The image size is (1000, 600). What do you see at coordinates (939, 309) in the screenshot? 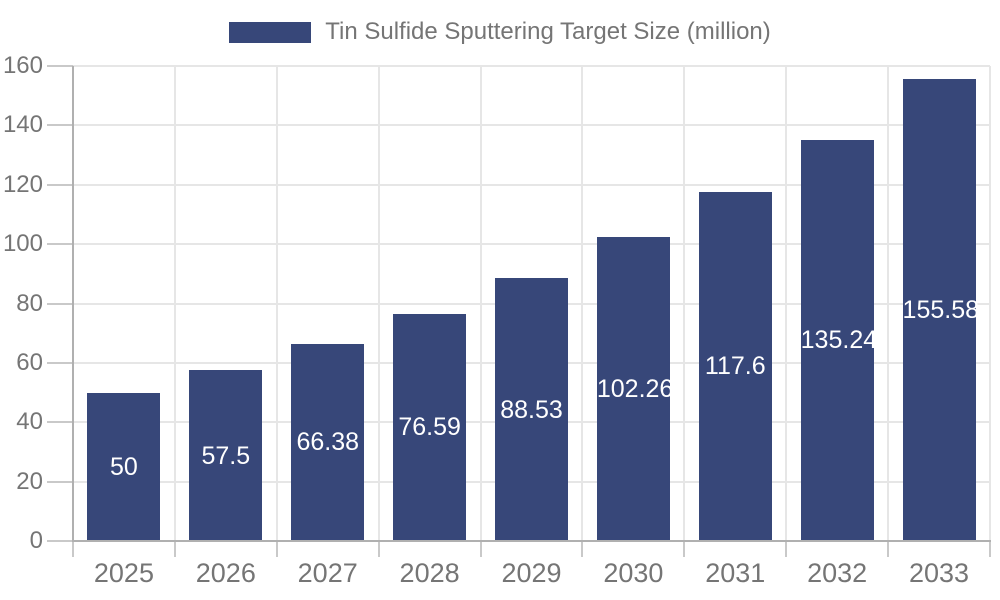
I see `bar-2033` at bounding box center [939, 309].